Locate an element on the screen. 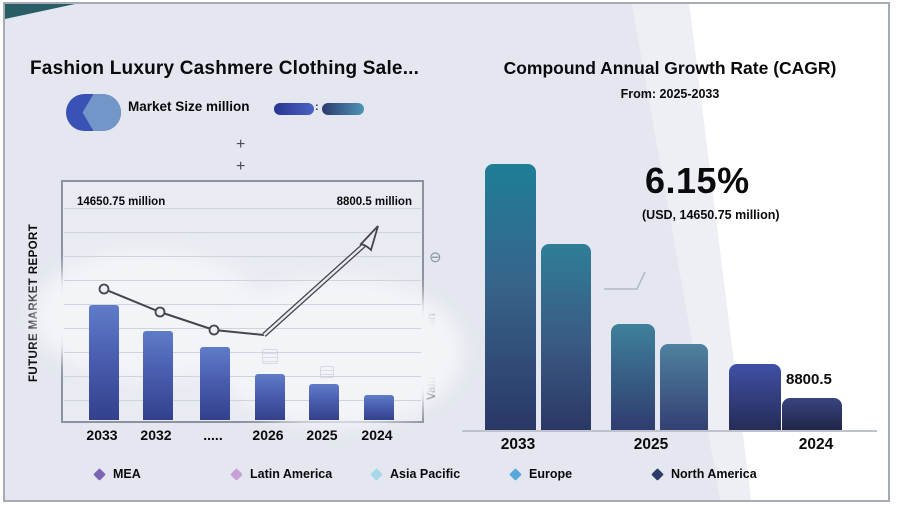 The image size is (900, 506). right-xlabel-2024: 2024 is located at coordinates (816, 444).